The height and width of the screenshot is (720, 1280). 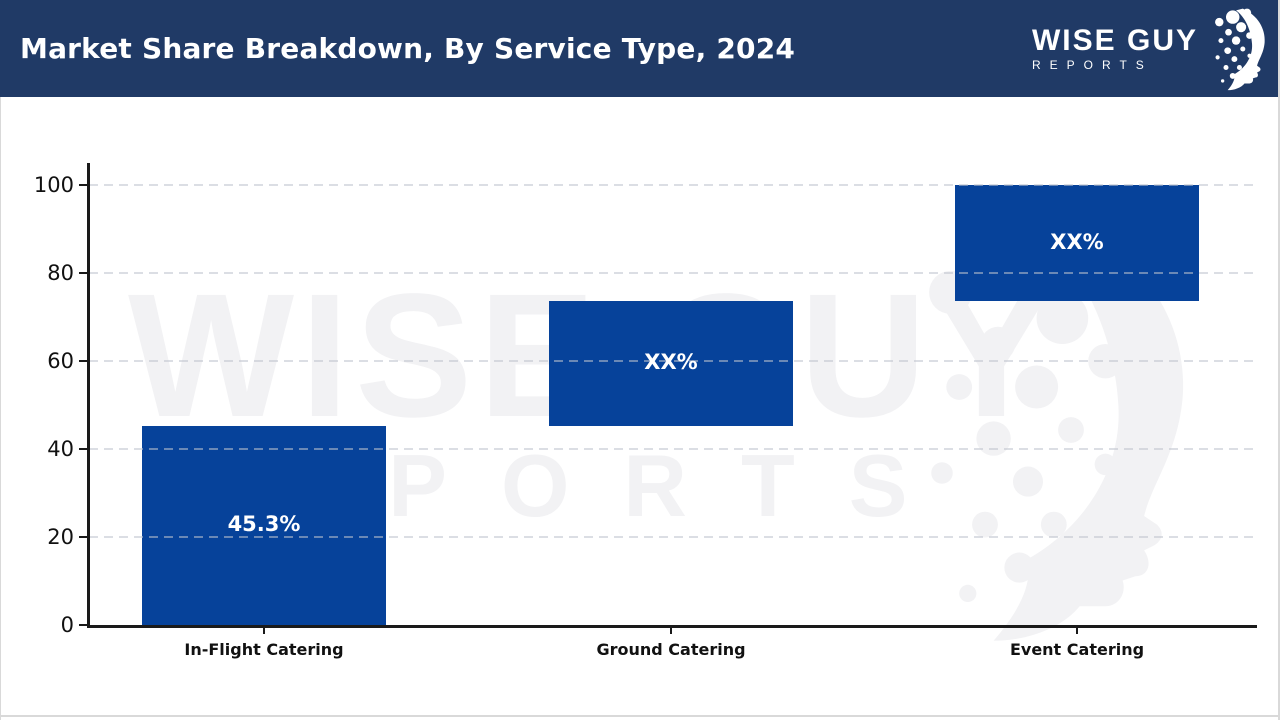 What do you see at coordinates (88, 395) in the screenshot?
I see `y-axis-spine` at bounding box center [88, 395].